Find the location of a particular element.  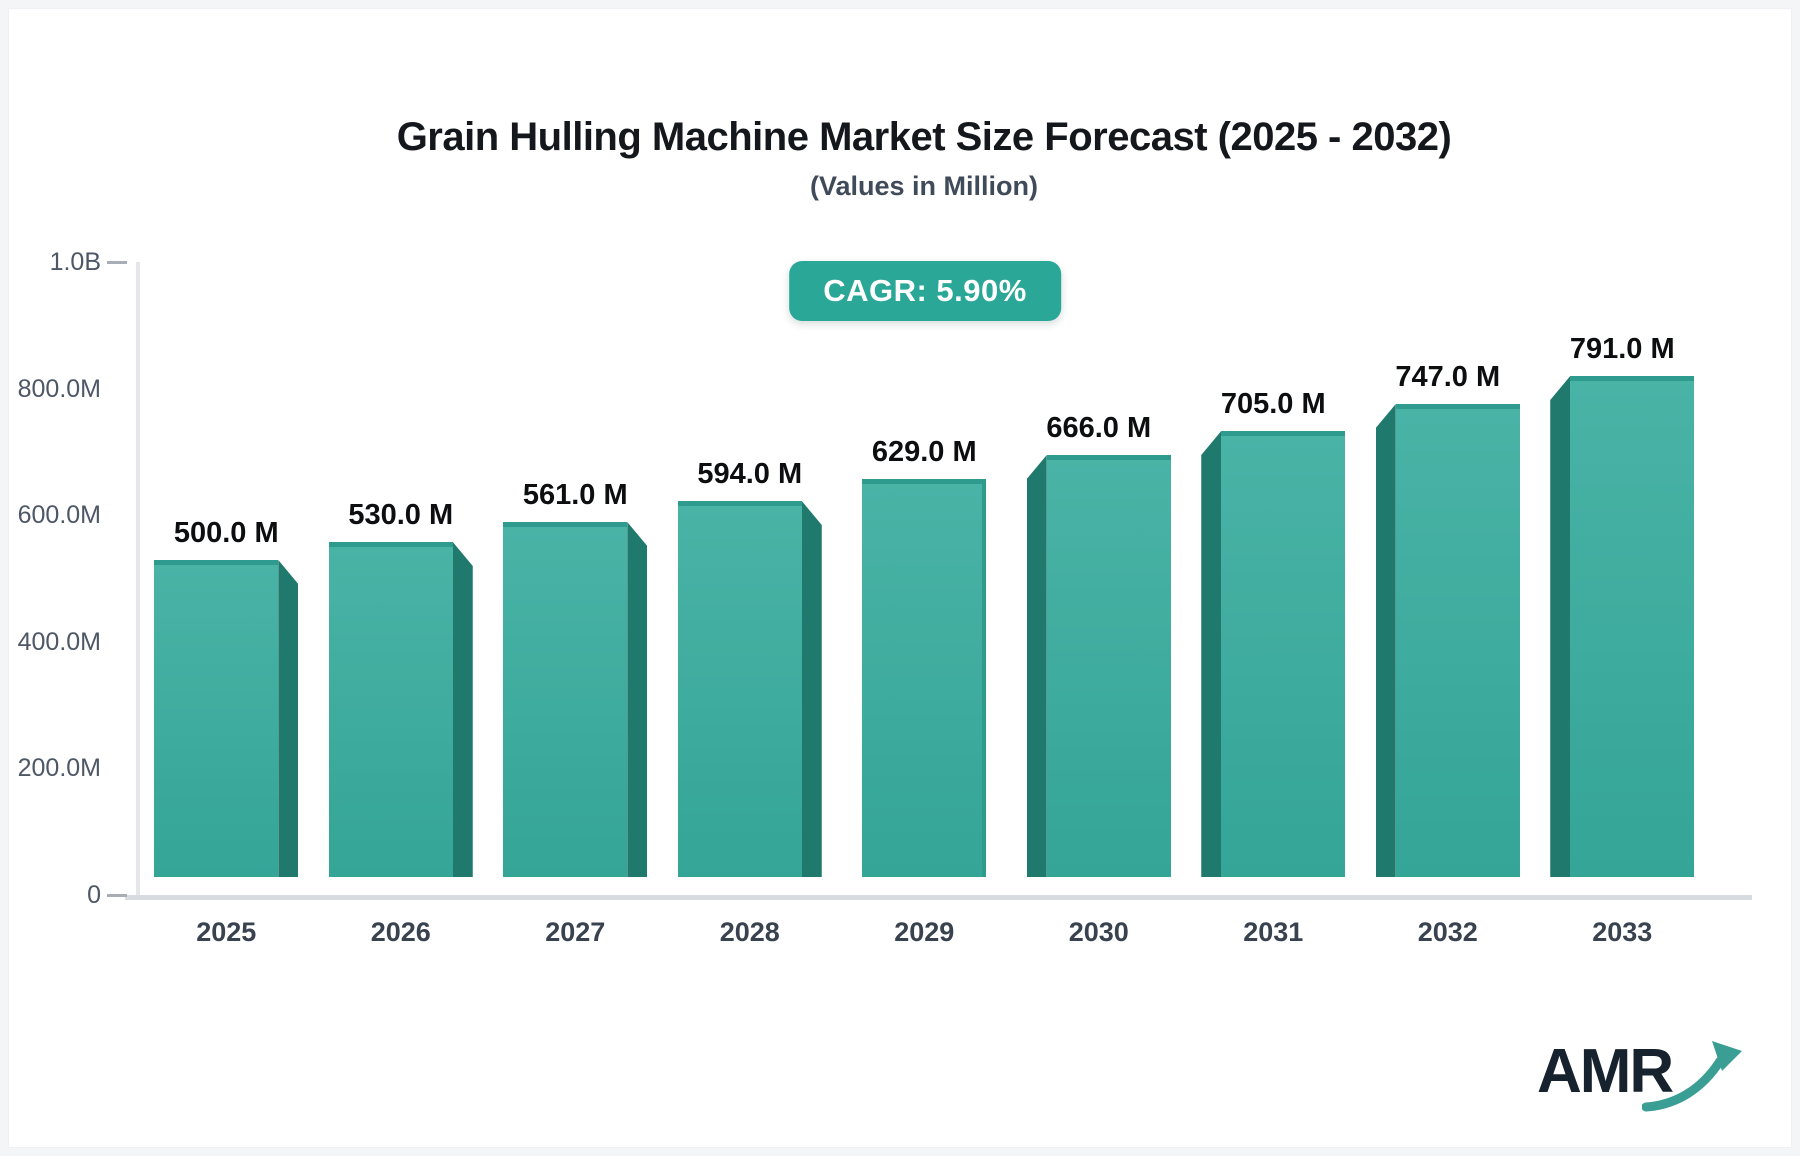

y-tick-label: 200.0M is located at coordinates (59, 768).